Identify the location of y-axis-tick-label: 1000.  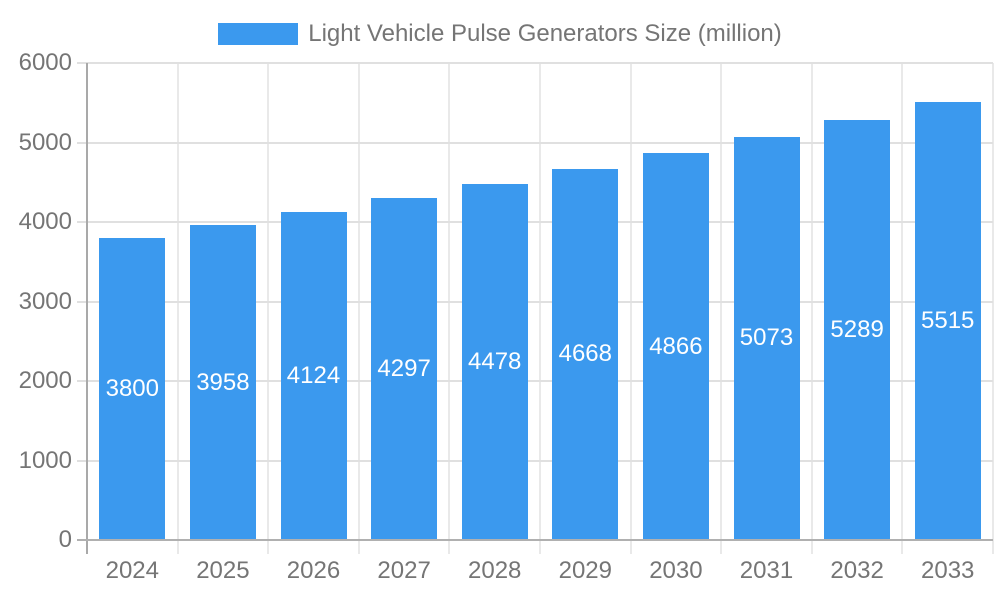
(45, 460).